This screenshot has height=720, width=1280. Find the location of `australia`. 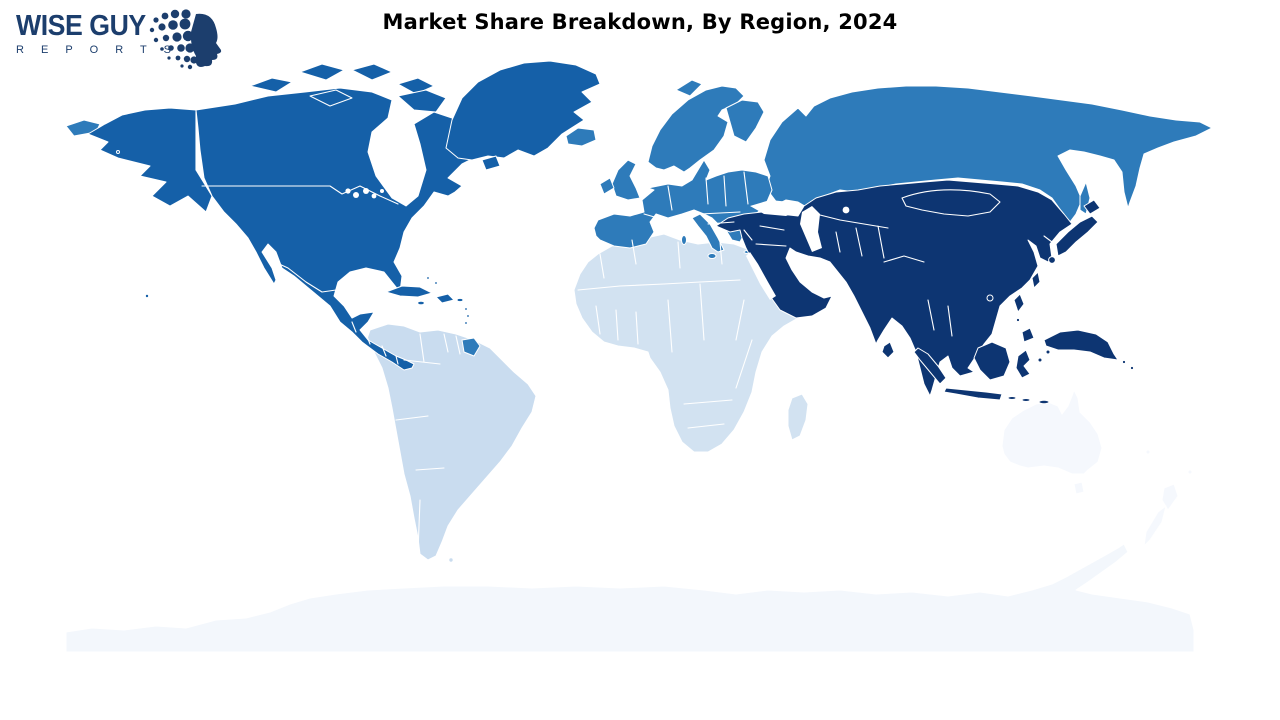

australia is located at coordinates (1052, 432).